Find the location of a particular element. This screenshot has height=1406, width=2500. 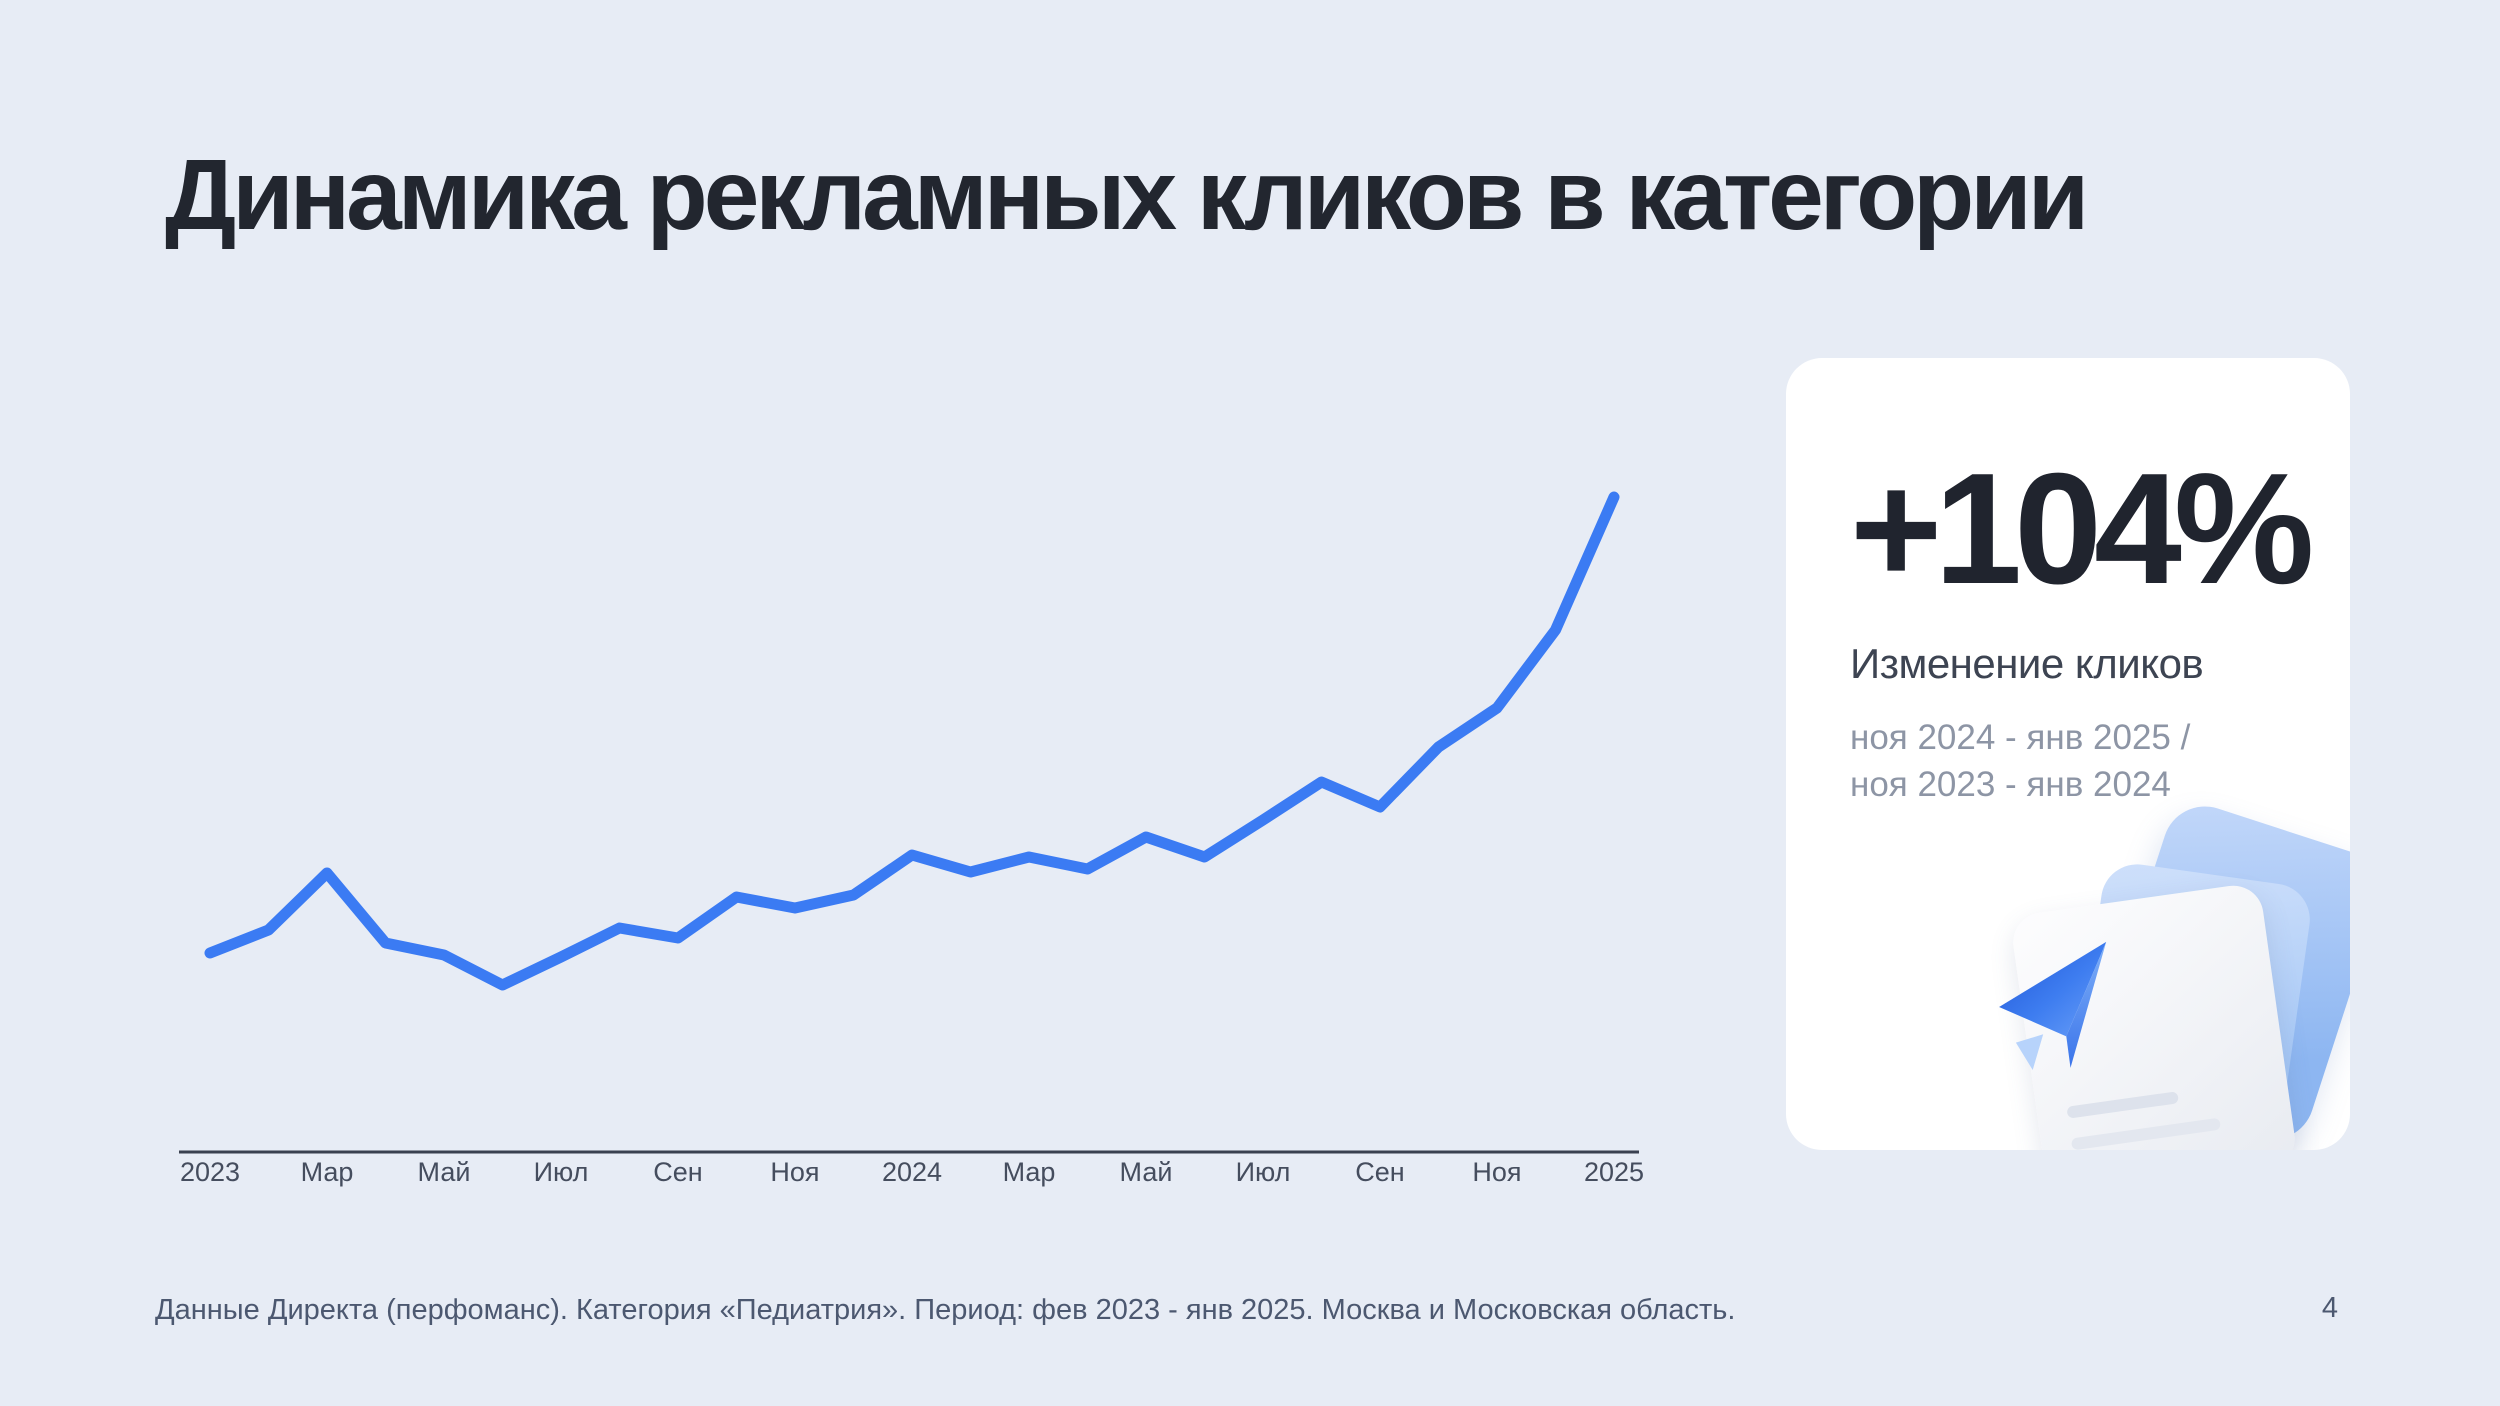

paper-plane-icon is located at coordinates (2053, 1005).